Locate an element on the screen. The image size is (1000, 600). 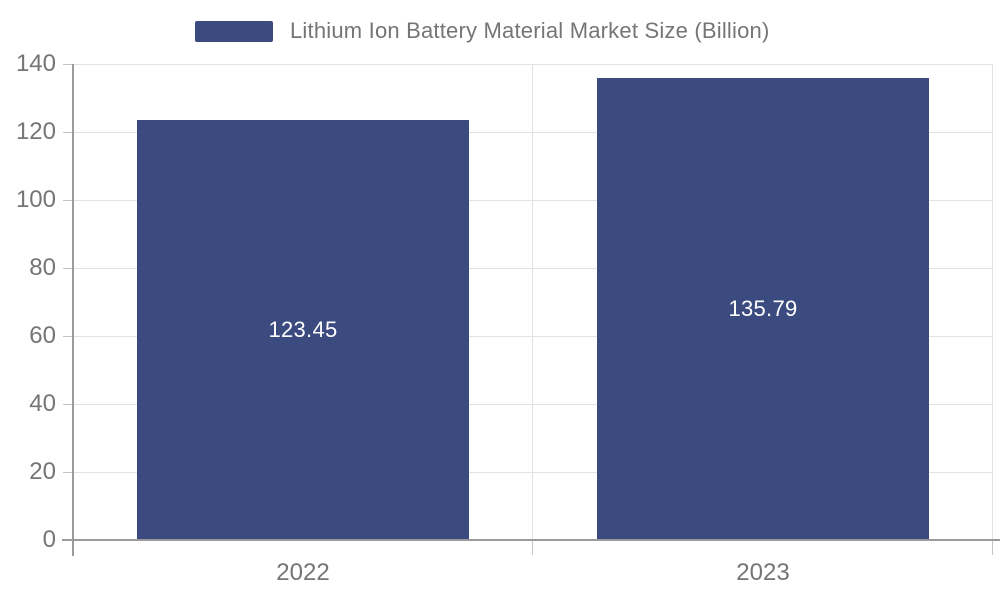
y-axis-tick-label: 40 is located at coordinates (42, 403).